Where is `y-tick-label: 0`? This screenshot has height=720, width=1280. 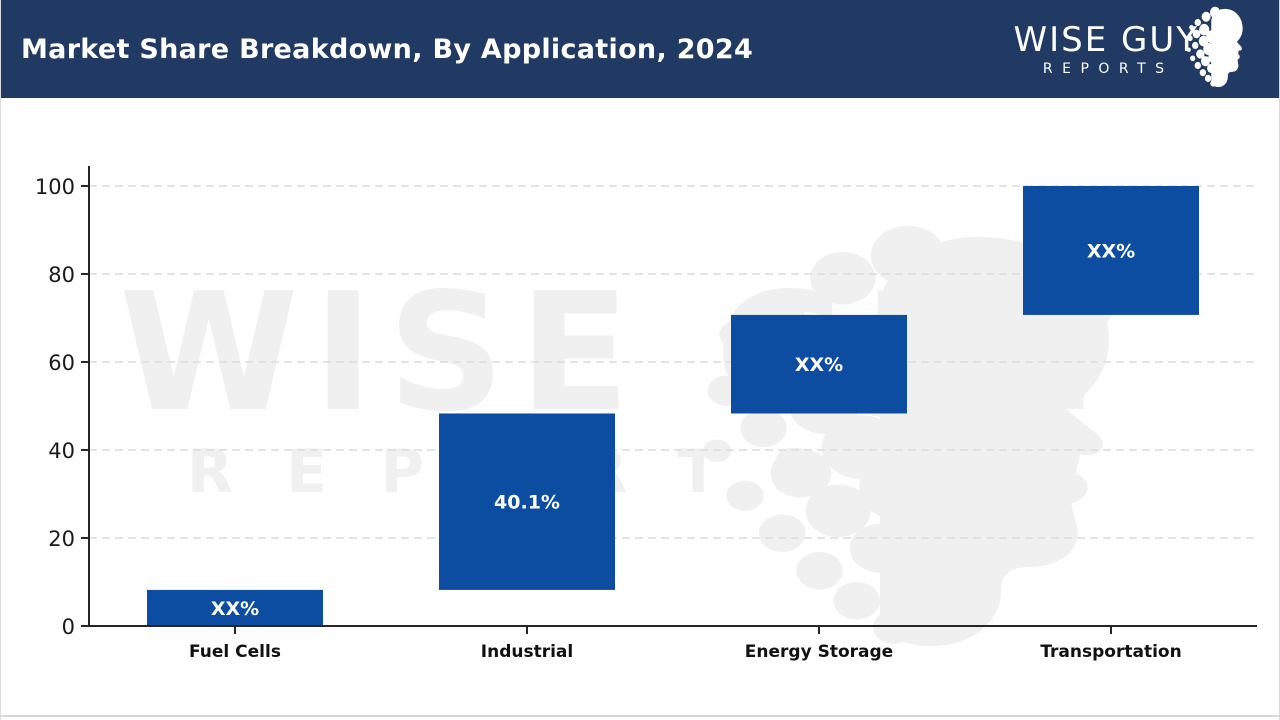 y-tick-label: 0 is located at coordinates (68, 627).